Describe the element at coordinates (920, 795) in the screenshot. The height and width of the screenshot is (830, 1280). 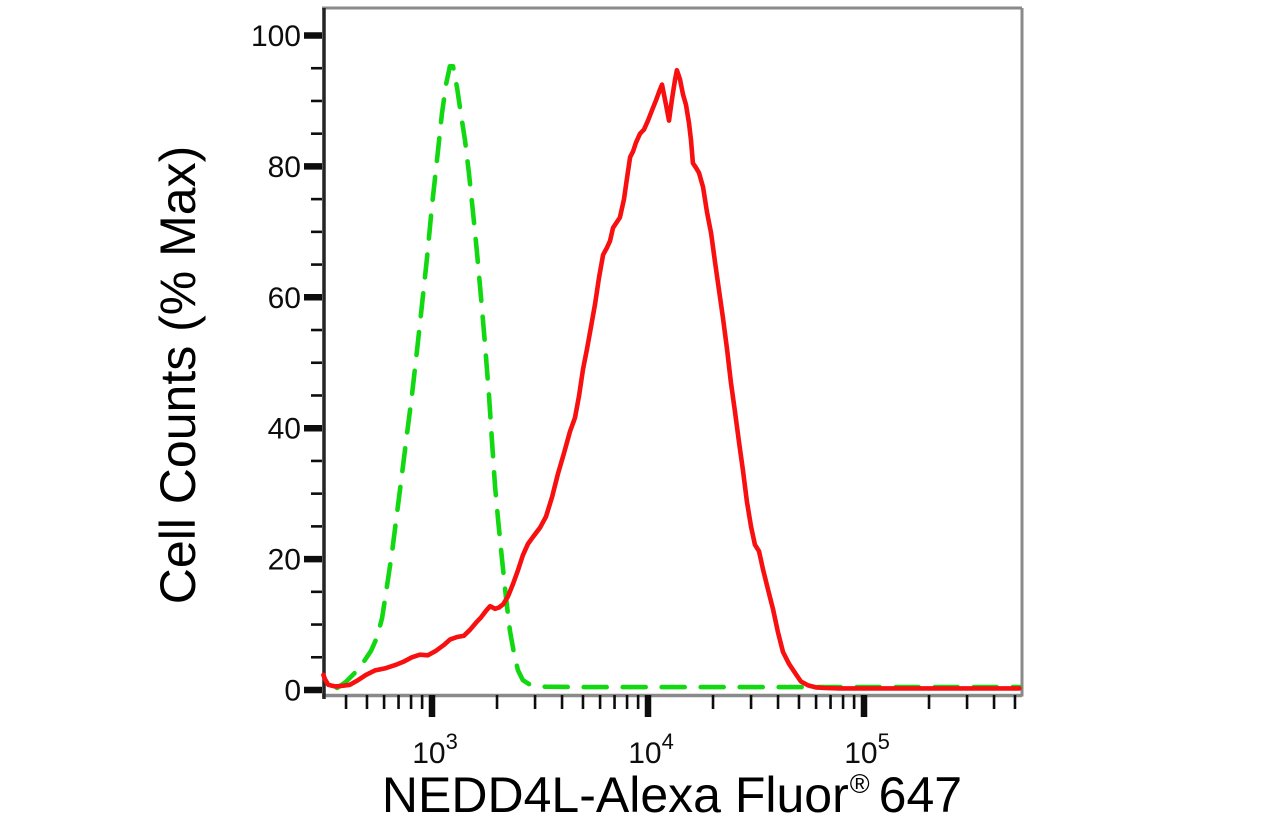
I see `x-axis-title-647: 647` at that location.